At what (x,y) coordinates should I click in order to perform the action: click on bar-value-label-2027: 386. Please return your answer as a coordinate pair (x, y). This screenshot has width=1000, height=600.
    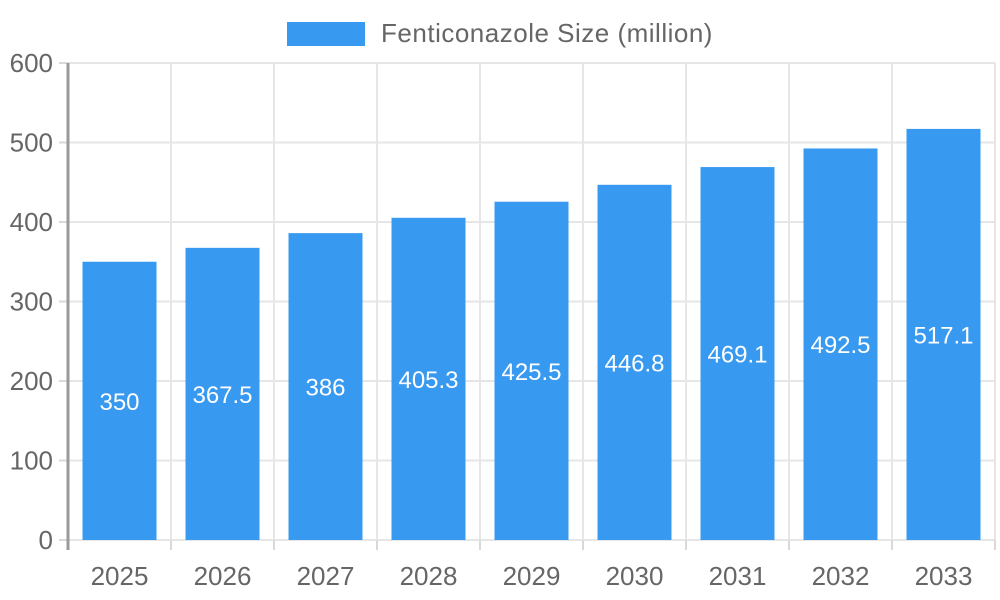
    Looking at the image, I should click on (325, 388).